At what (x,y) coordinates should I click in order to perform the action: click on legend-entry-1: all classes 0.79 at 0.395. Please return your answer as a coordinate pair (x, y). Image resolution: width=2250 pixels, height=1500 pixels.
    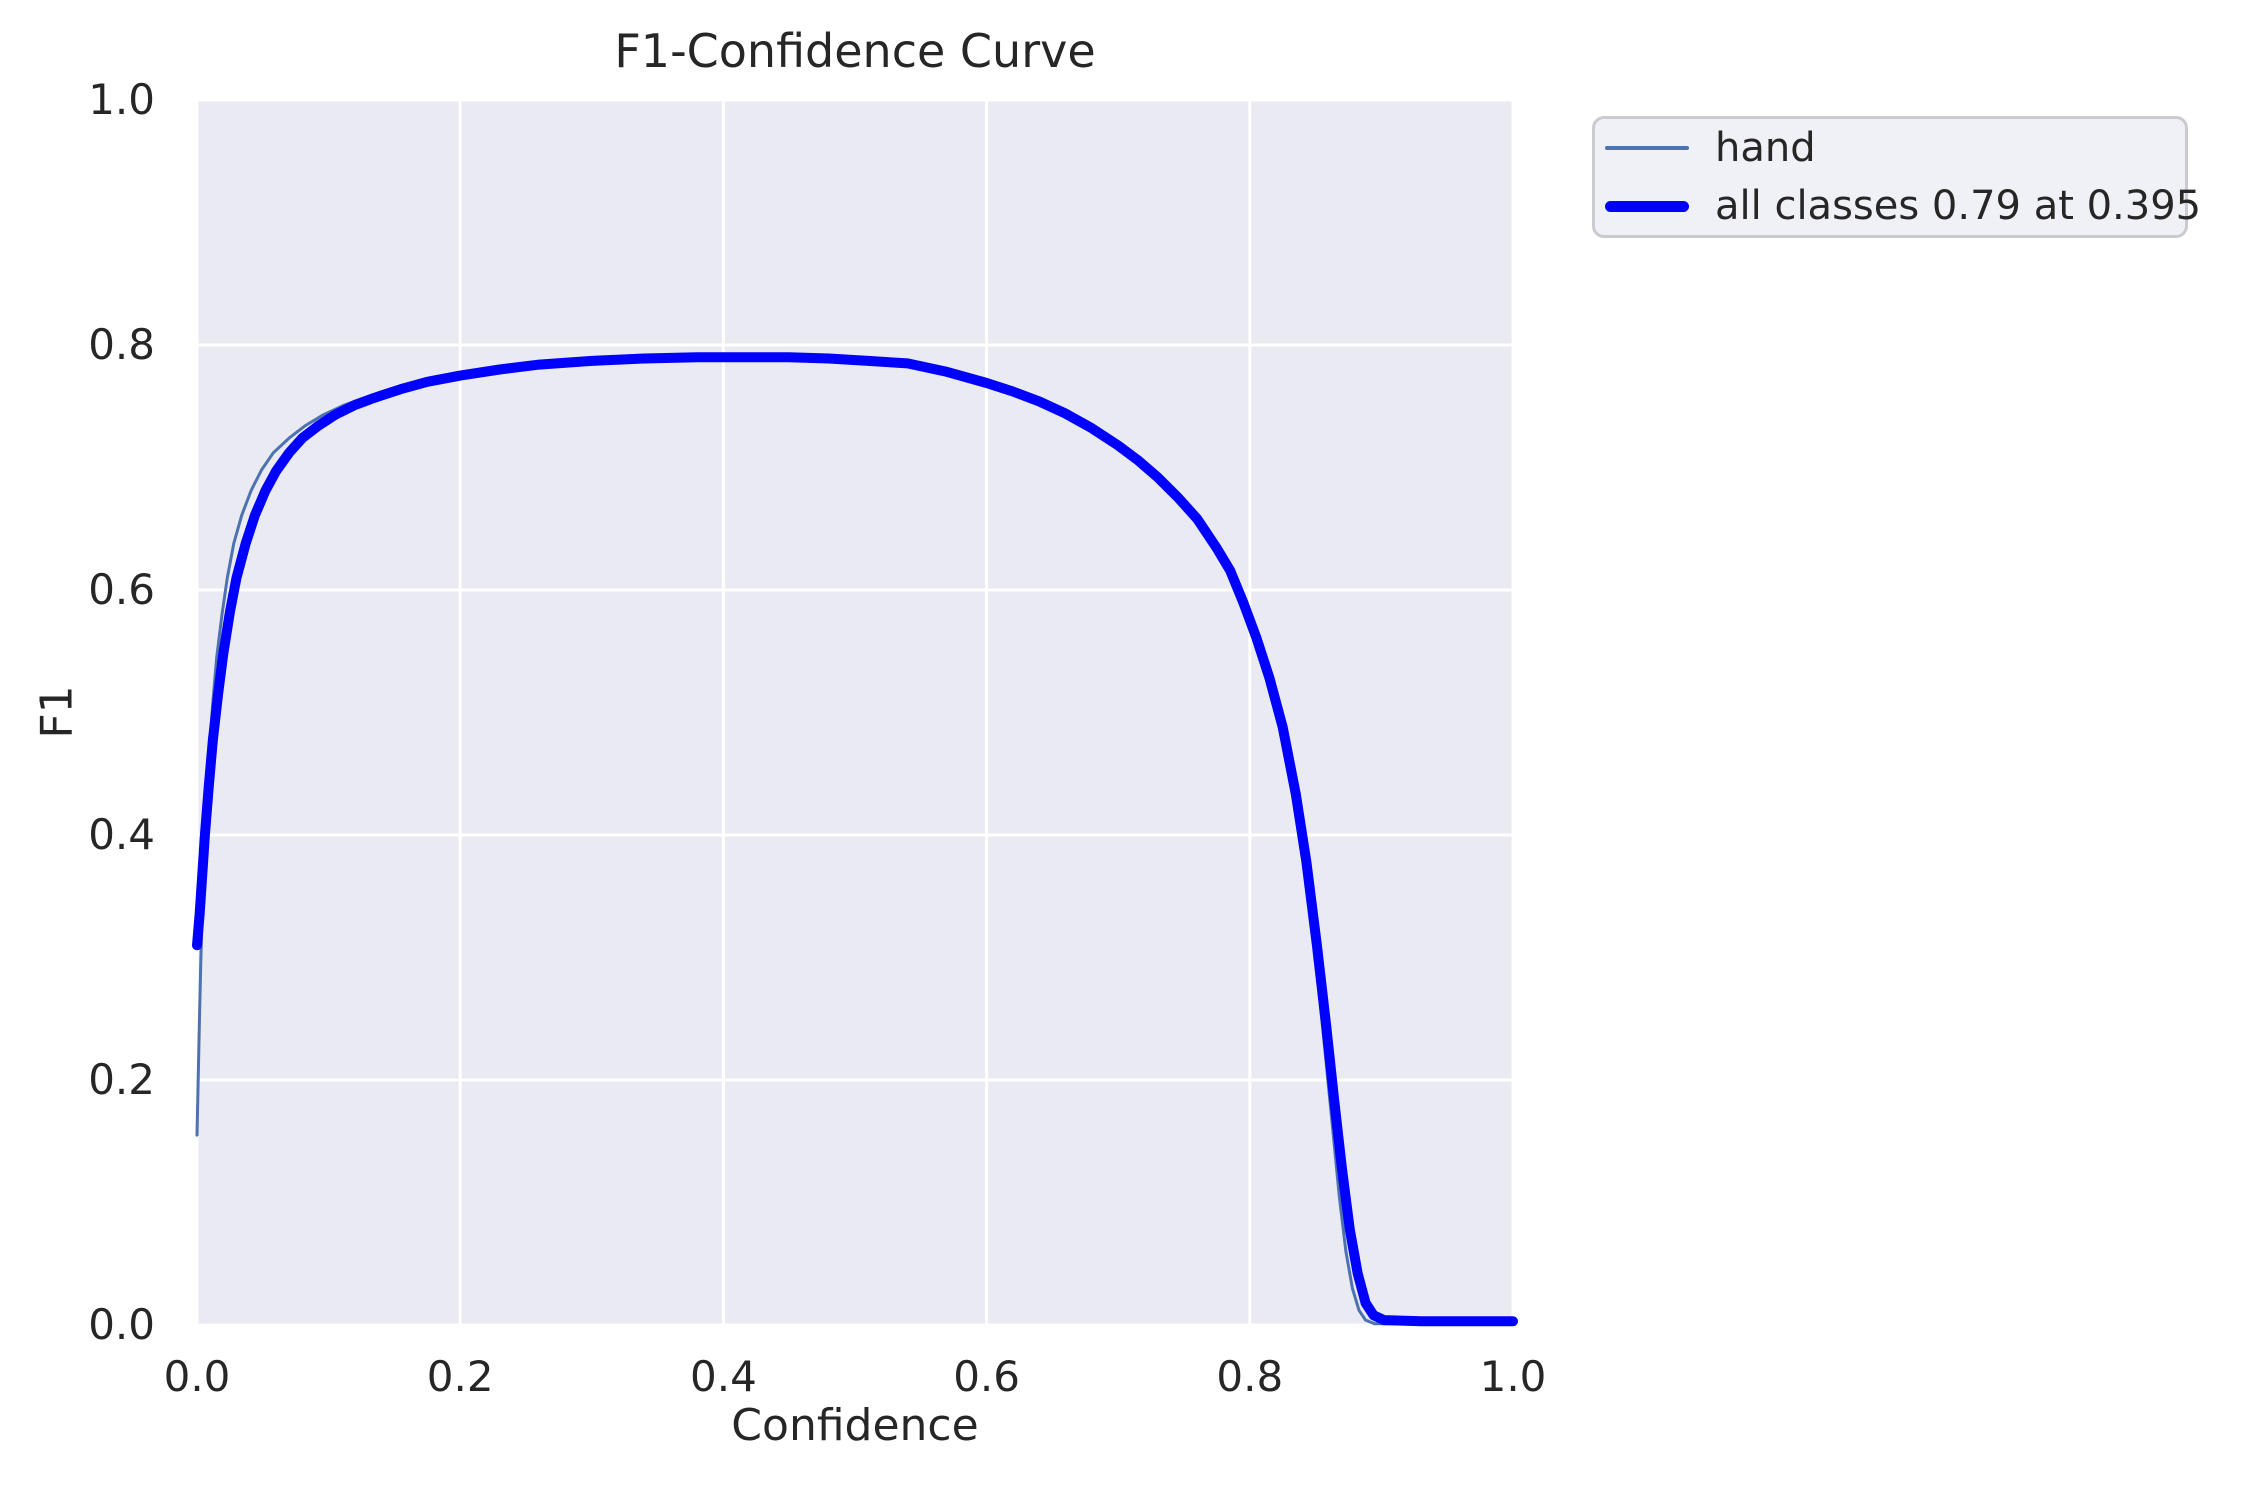
    Looking at the image, I should click on (1903, 206).